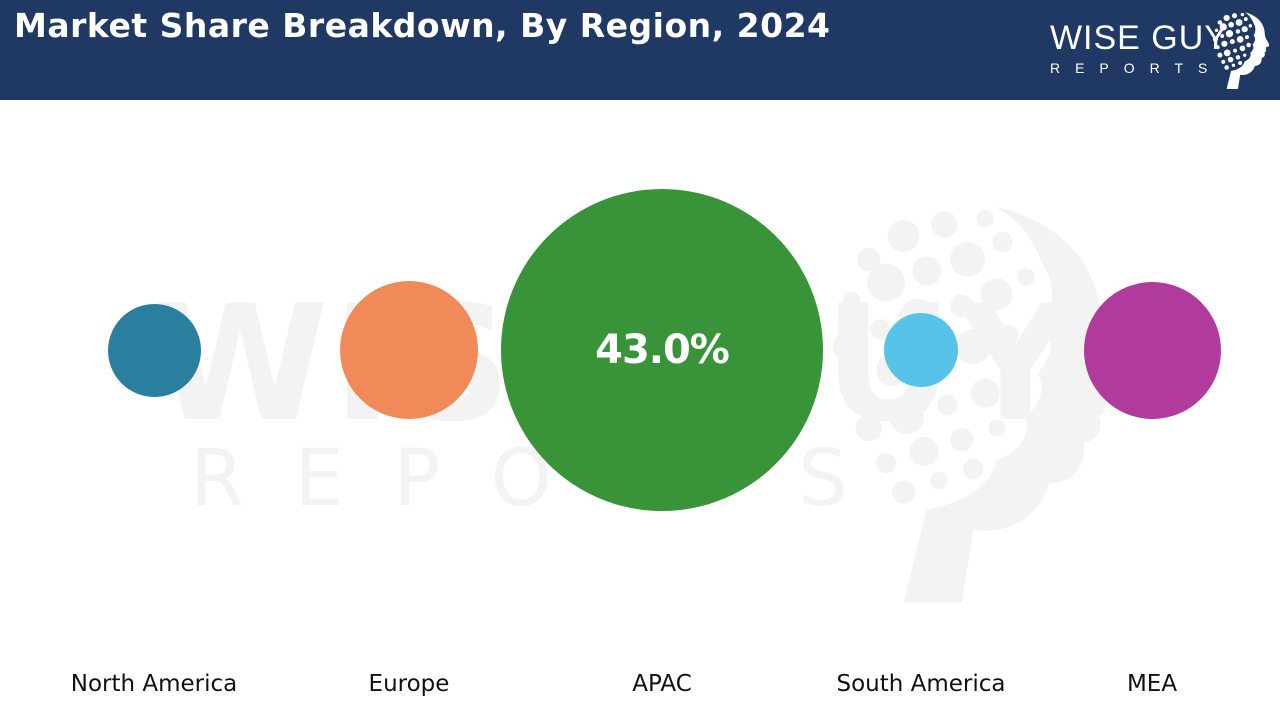 The image size is (1280, 720). What do you see at coordinates (422, 25) in the screenshot?
I see `page-title: Market Share Breakdown, By Region, 2024` at bounding box center [422, 25].